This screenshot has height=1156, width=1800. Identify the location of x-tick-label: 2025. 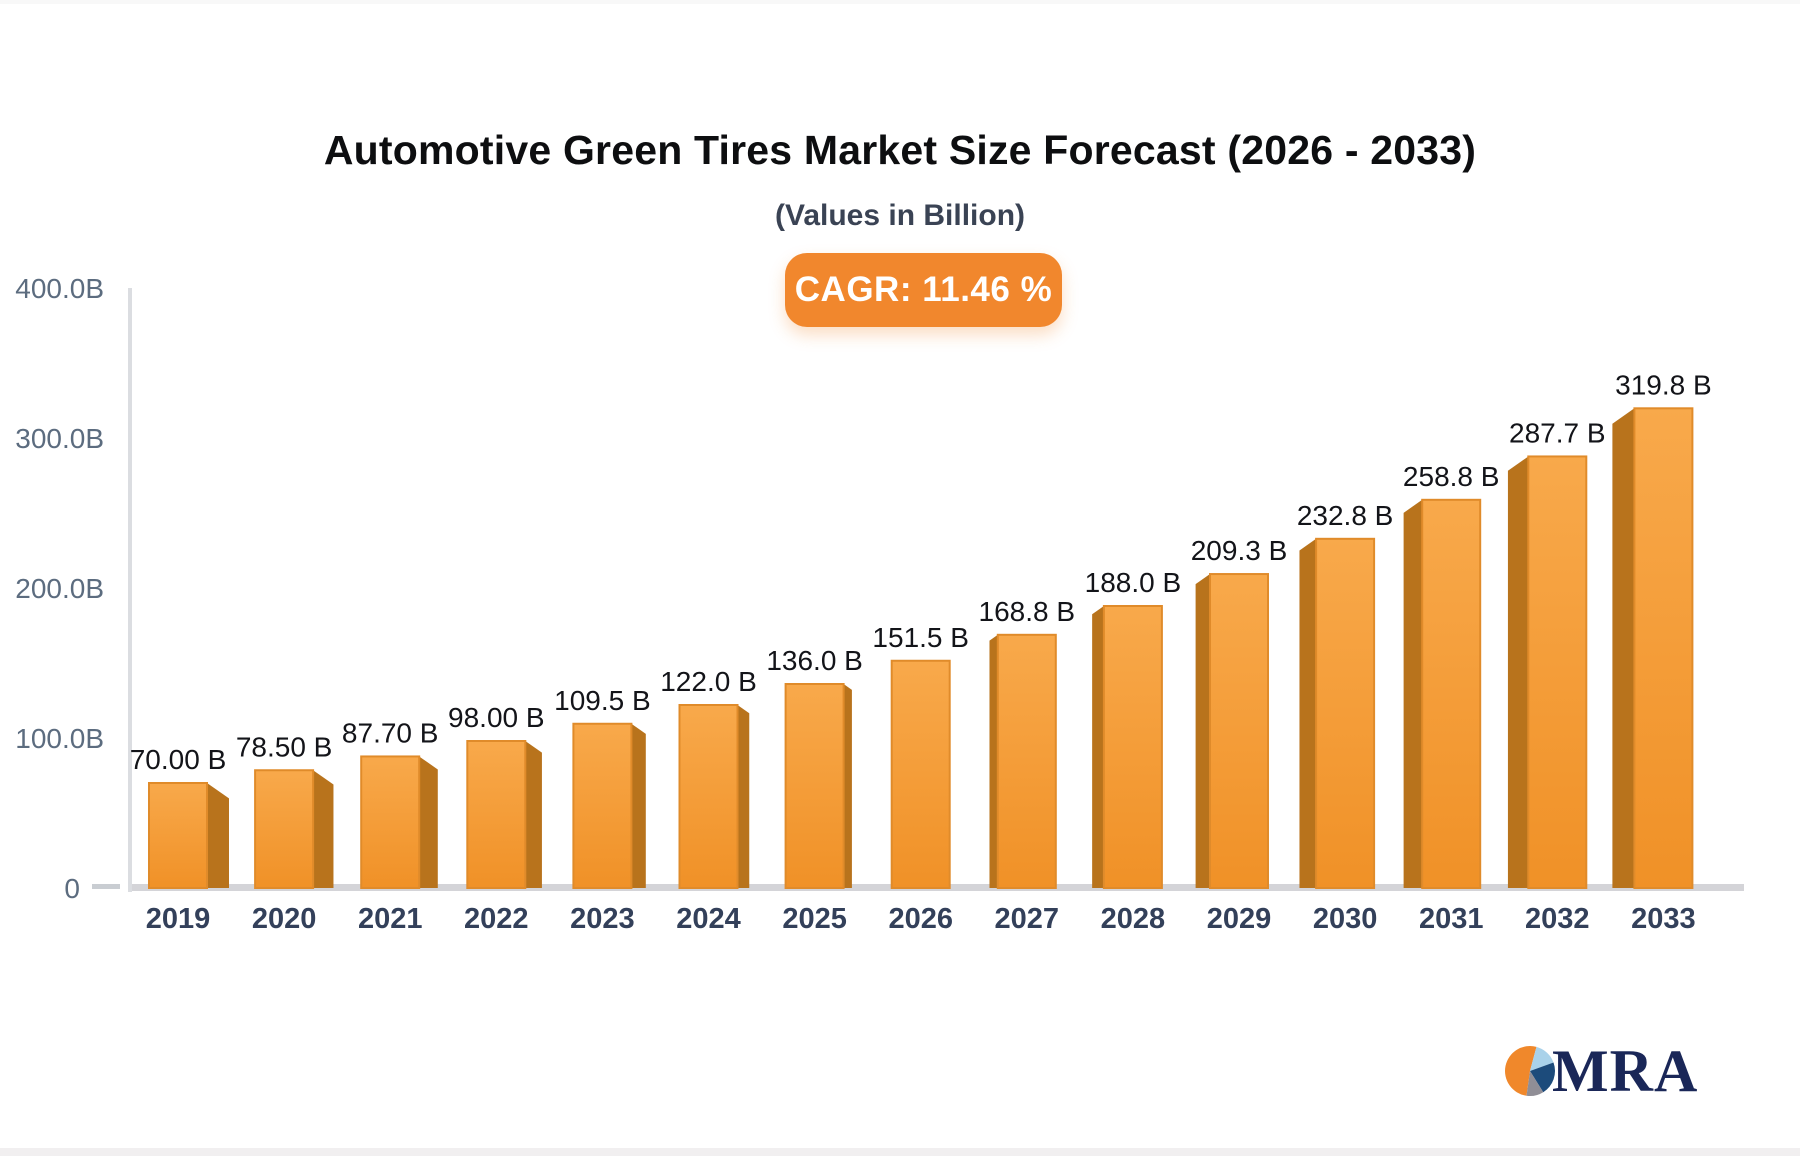
(814, 919).